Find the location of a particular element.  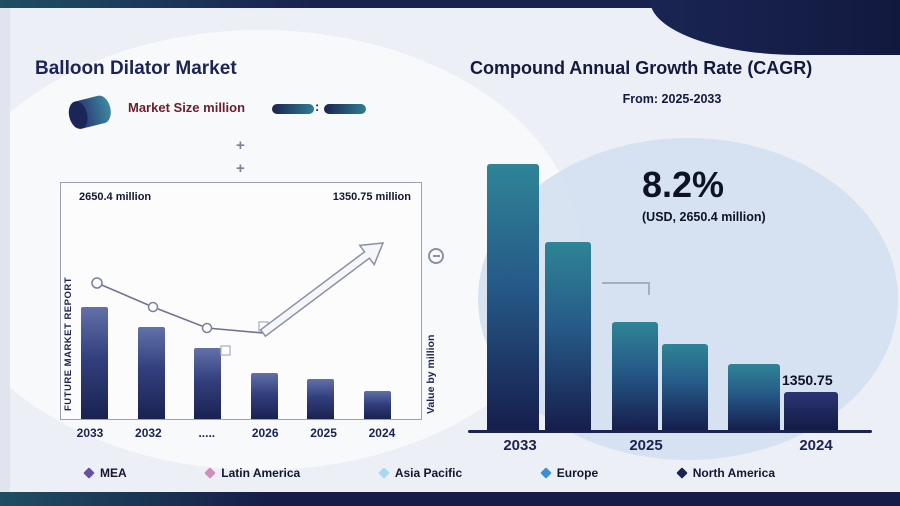

cagr-year-label: 2033 is located at coordinates (520, 445).